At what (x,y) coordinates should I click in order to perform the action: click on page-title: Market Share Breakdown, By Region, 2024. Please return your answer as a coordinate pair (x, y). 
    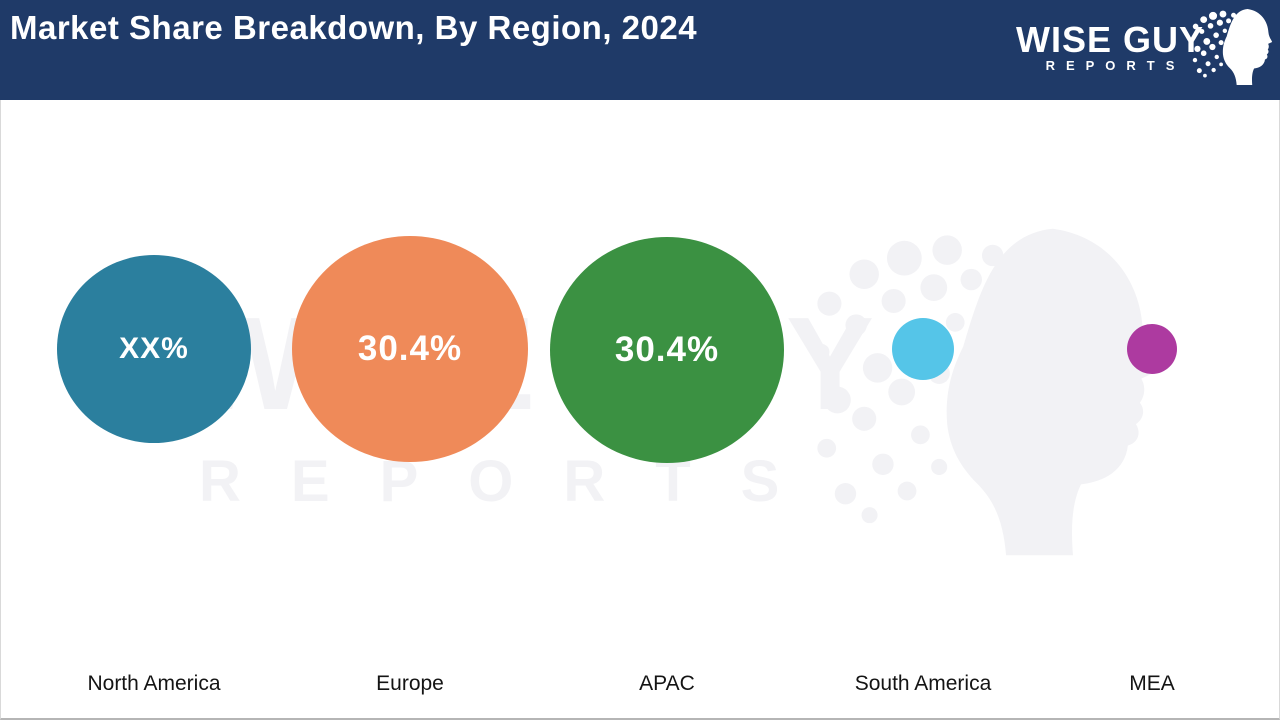
    Looking at the image, I should click on (354, 27).